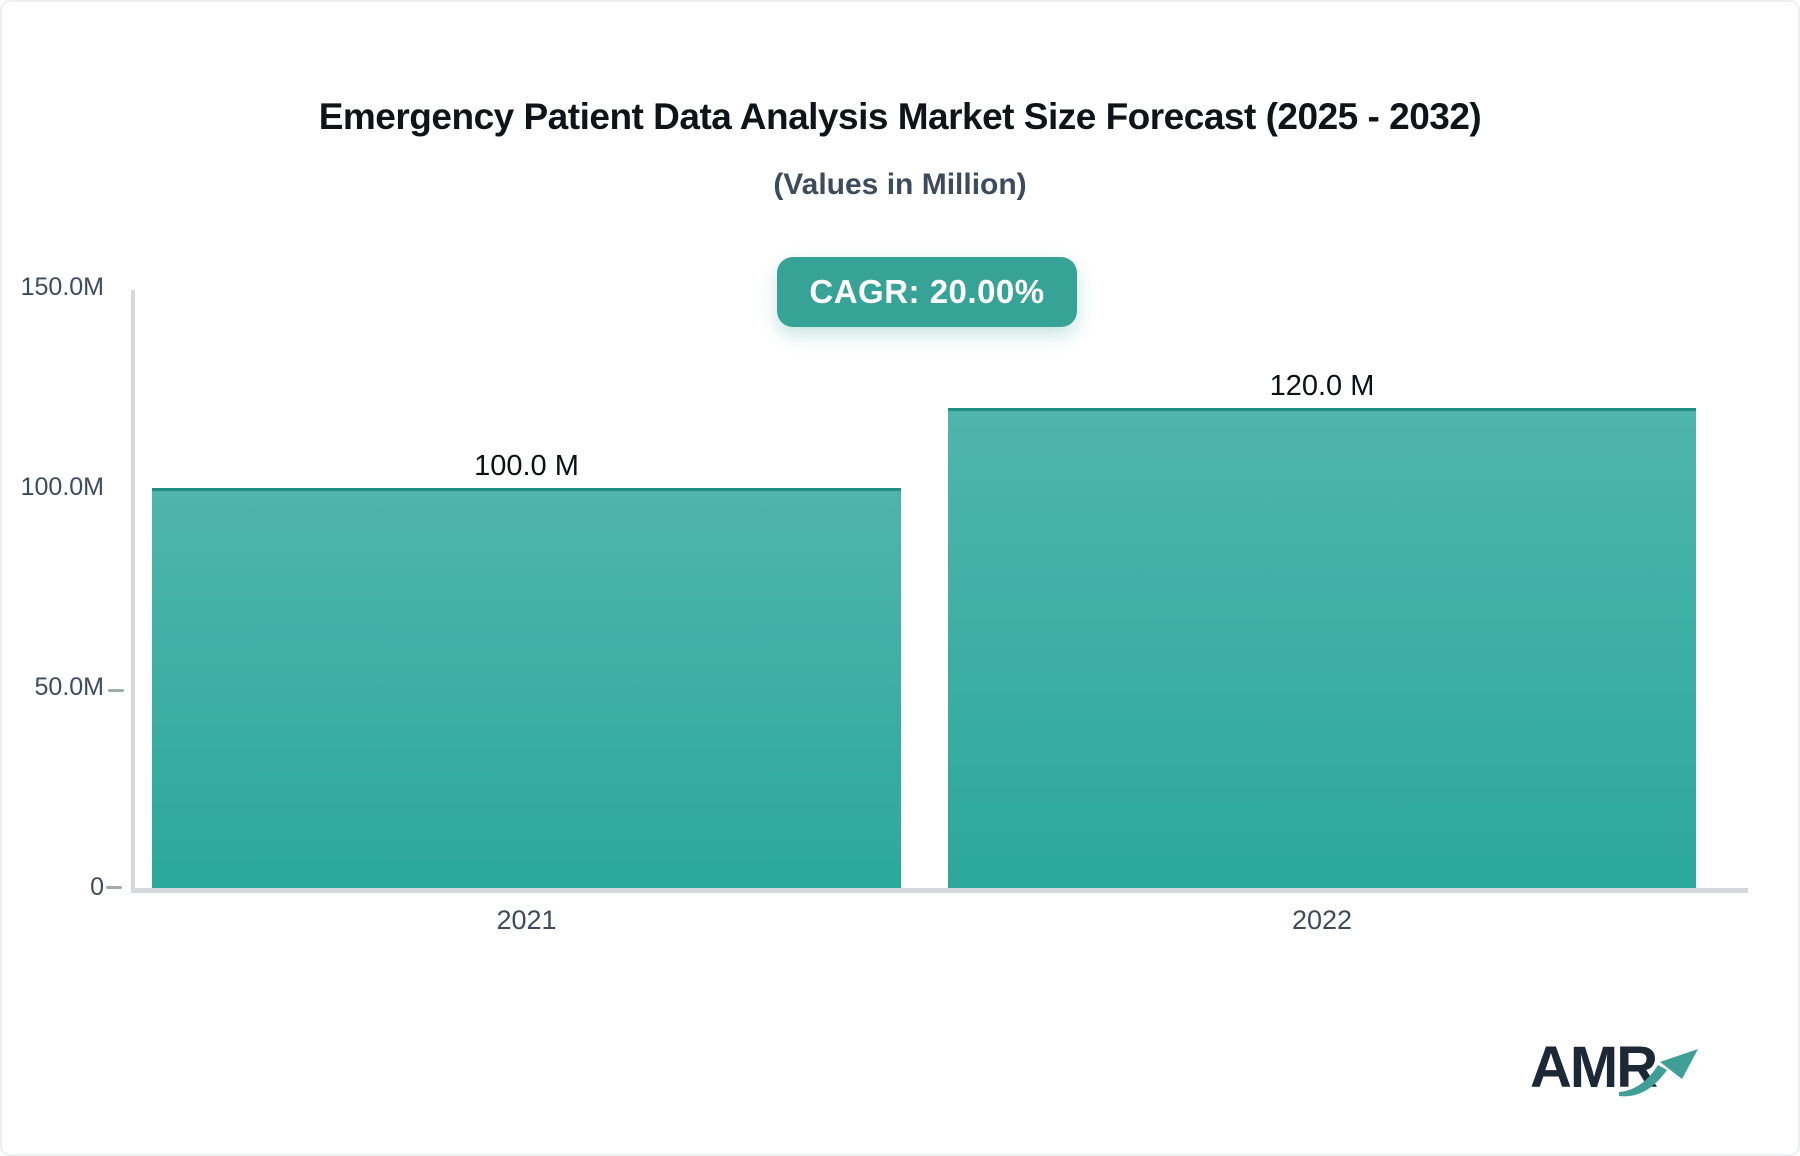 The width and height of the screenshot is (1800, 1156). Describe the element at coordinates (526, 688) in the screenshot. I see `bar-2021` at that location.